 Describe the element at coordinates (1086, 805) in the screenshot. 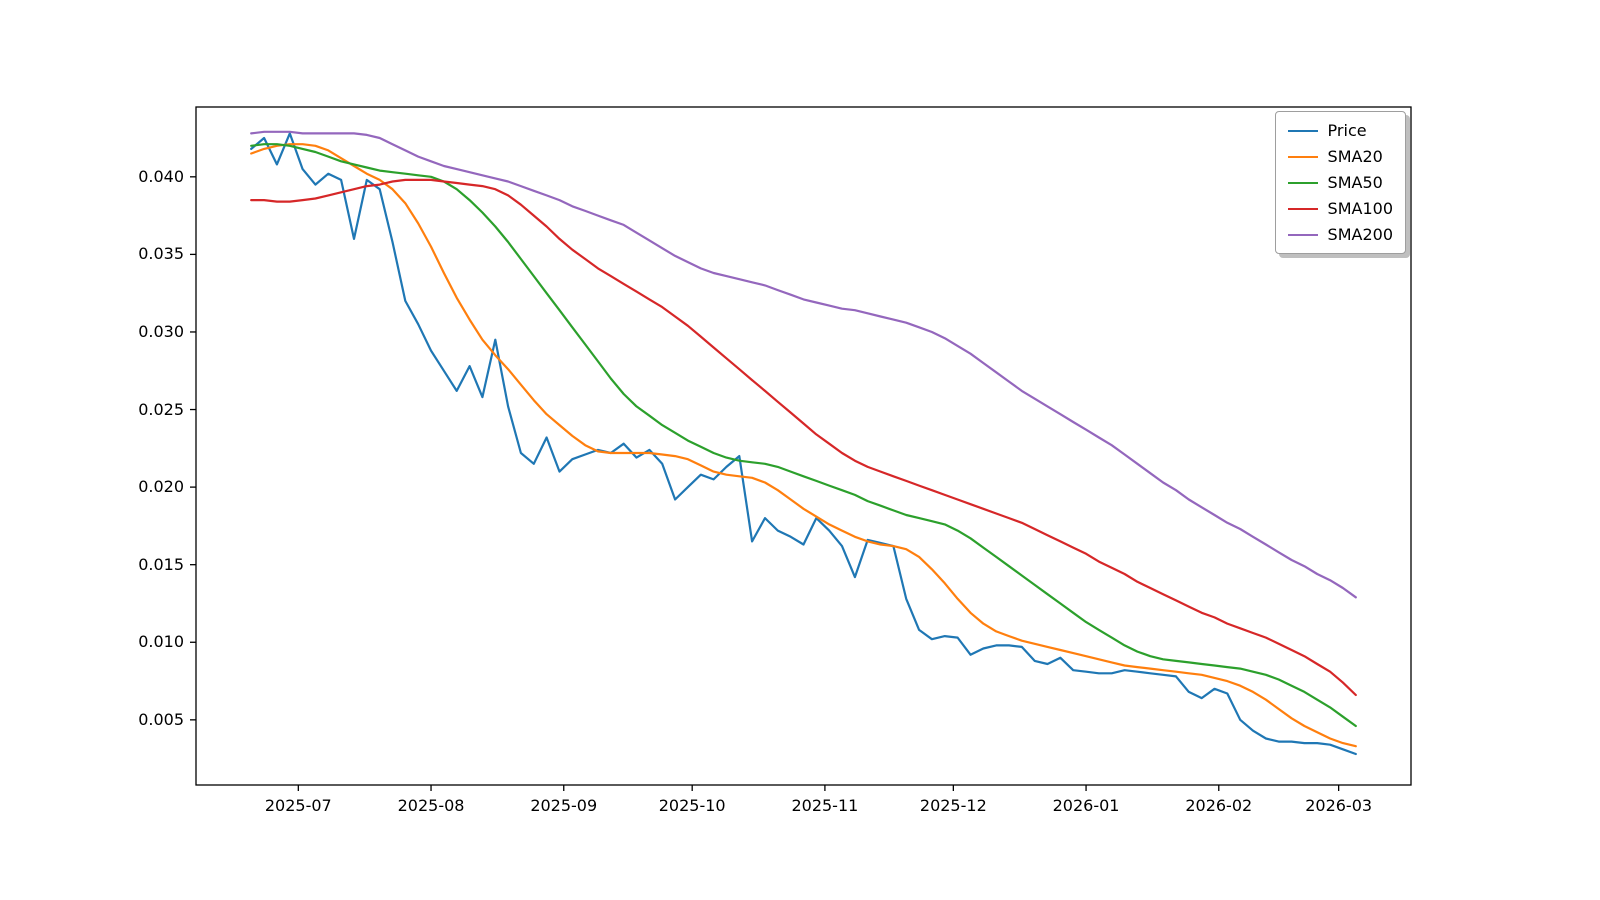

I see `x-tick-label: 2026-01` at that location.